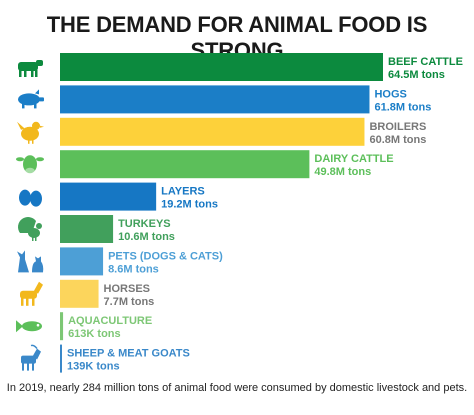 The image size is (474, 415). I want to click on value-label: 139K tons, so click(93, 367).